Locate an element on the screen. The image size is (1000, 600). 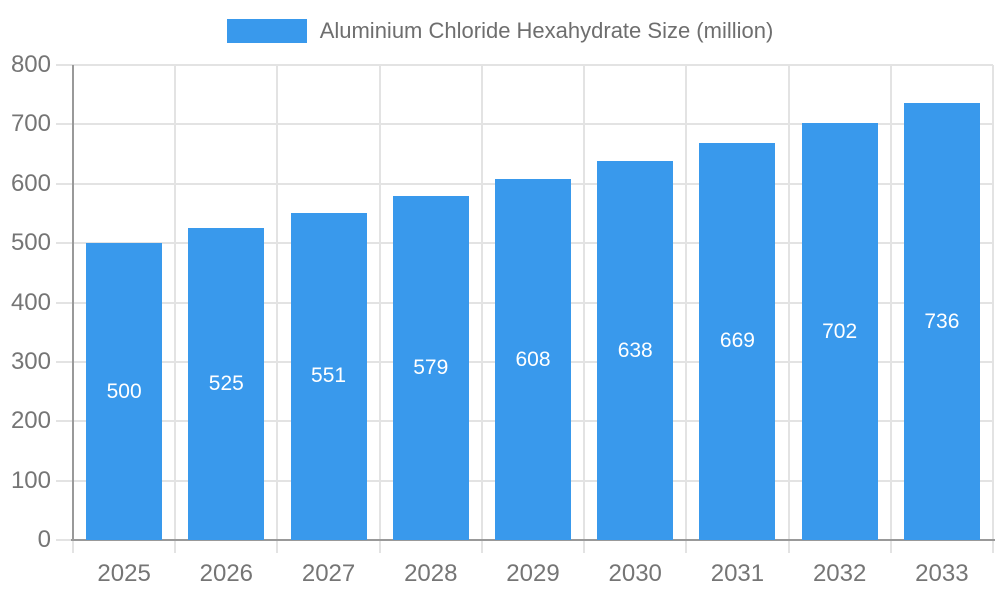
x-axis-label-2025: 2025 is located at coordinates (124, 573).